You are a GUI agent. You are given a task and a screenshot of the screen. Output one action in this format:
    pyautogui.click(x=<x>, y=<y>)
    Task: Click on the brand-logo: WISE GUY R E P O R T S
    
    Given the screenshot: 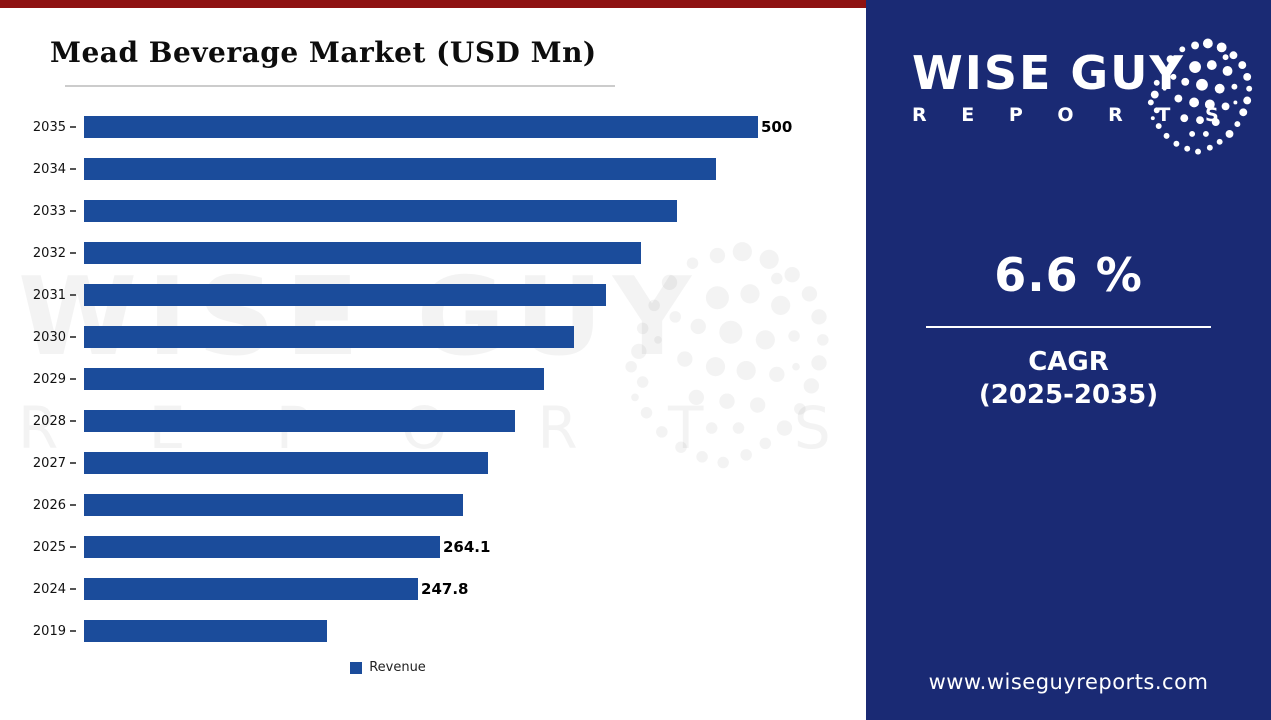 What is the action you would take?
    pyautogui.click(x=1068, y=77)
    